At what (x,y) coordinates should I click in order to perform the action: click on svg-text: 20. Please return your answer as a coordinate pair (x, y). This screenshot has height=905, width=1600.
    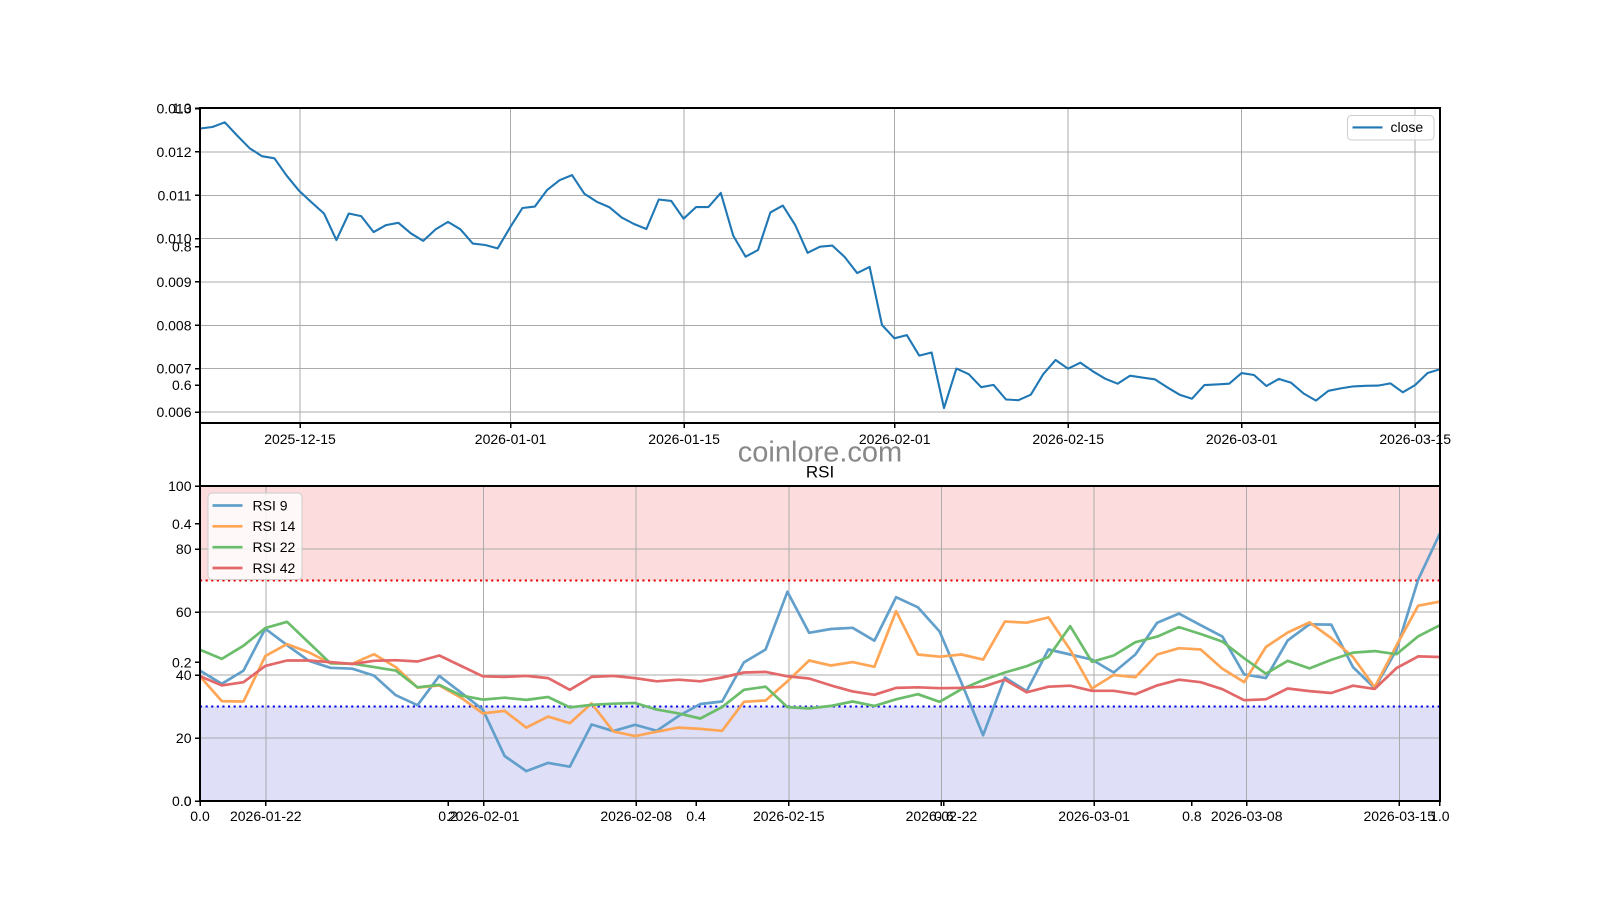
    Looking at the image, I should click on (184, 738).